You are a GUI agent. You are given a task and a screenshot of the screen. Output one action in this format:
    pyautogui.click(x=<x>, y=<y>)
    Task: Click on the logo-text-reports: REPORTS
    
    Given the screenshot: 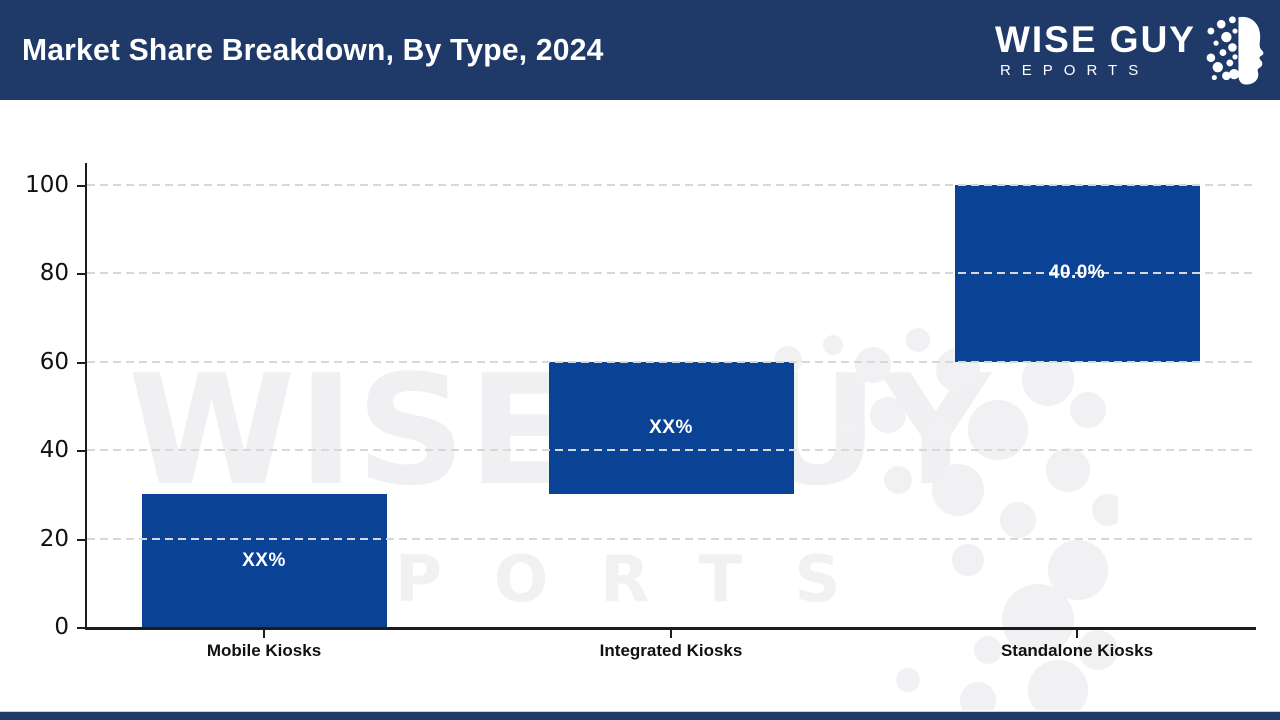 What is the action you would take?
    pyautogui.click(x=1074, y=70)
    